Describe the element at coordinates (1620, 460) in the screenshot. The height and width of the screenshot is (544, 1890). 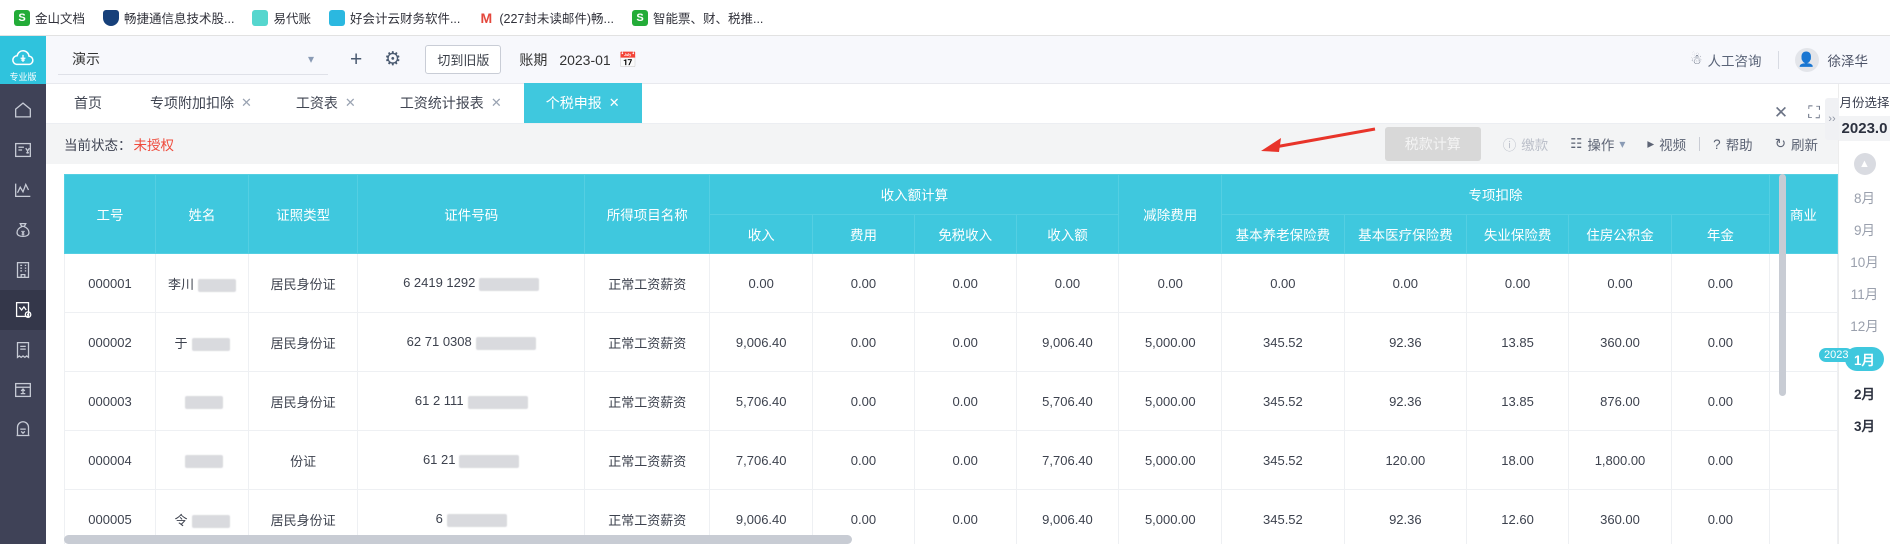
I see `cell-housing: 1,800.00` at that location.